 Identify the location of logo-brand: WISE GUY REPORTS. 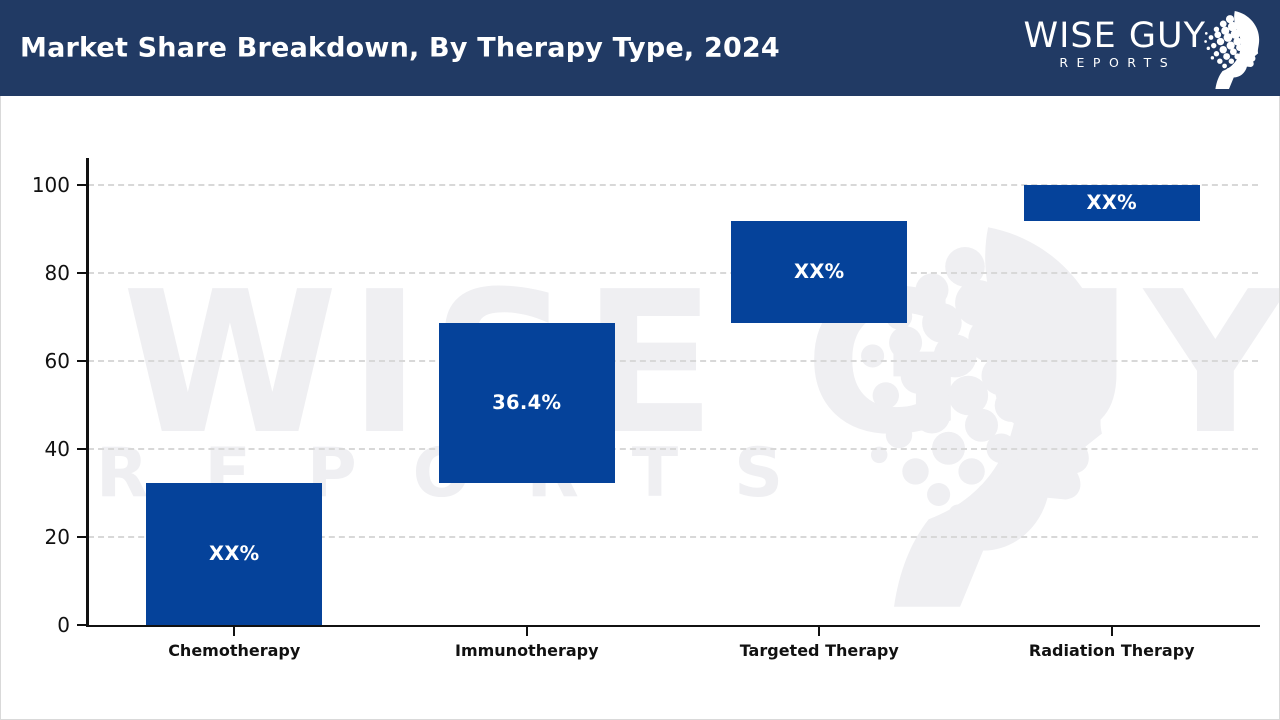
(1114, 44).